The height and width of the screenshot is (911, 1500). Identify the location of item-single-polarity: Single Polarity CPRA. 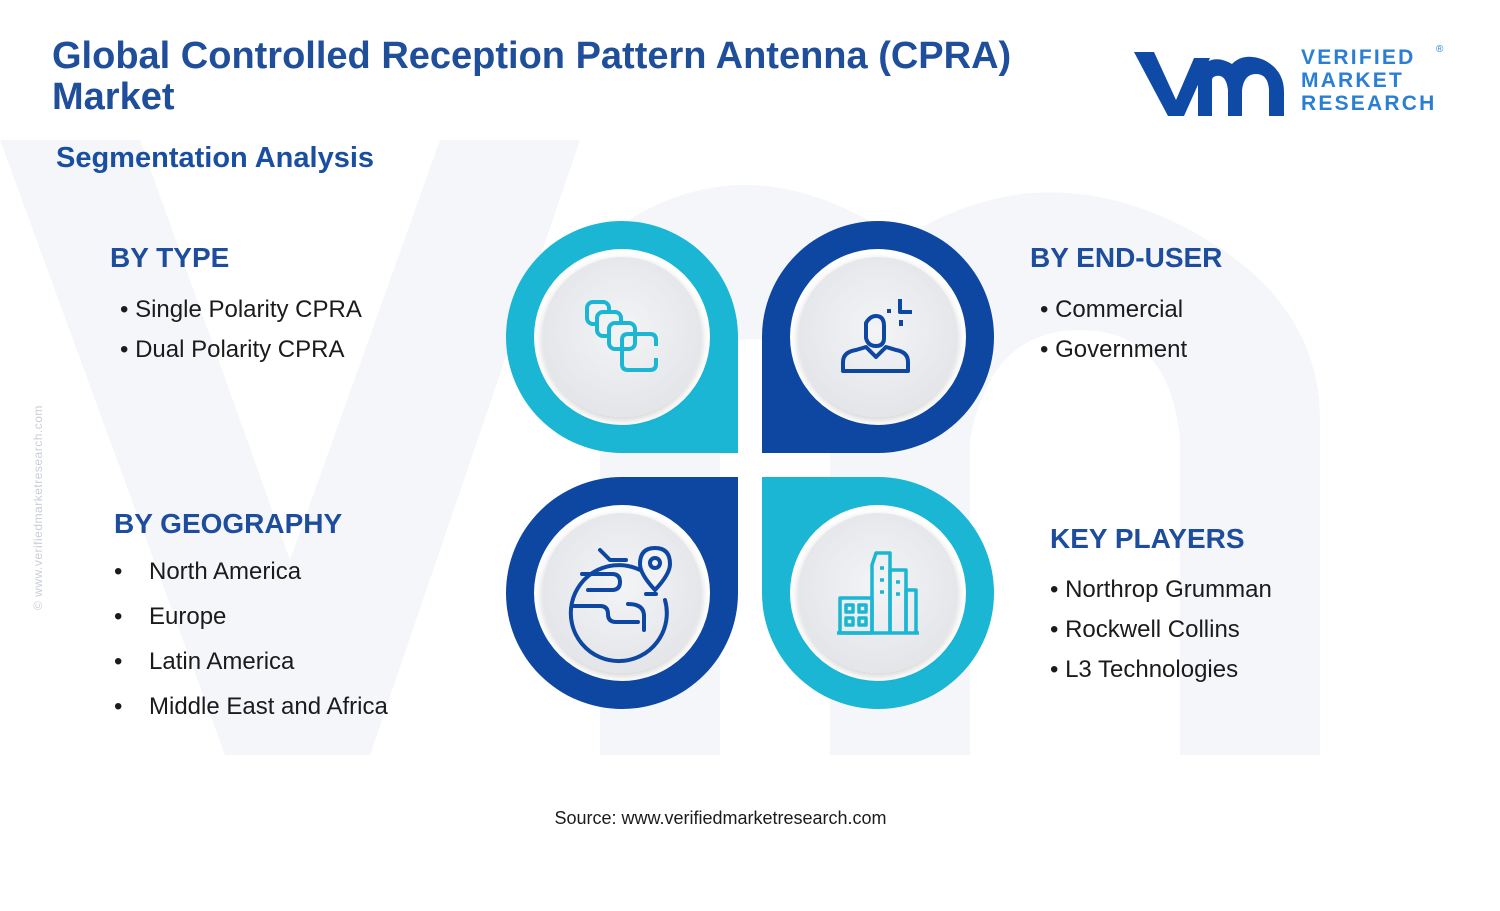
(248, 309).